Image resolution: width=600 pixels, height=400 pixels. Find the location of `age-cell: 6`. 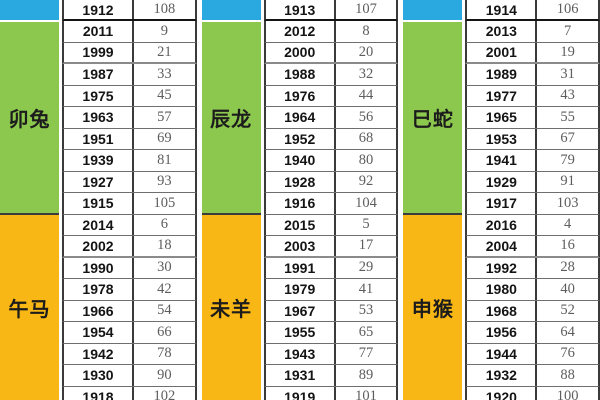

age-cell: 6 is located at coordinates (163, 224).